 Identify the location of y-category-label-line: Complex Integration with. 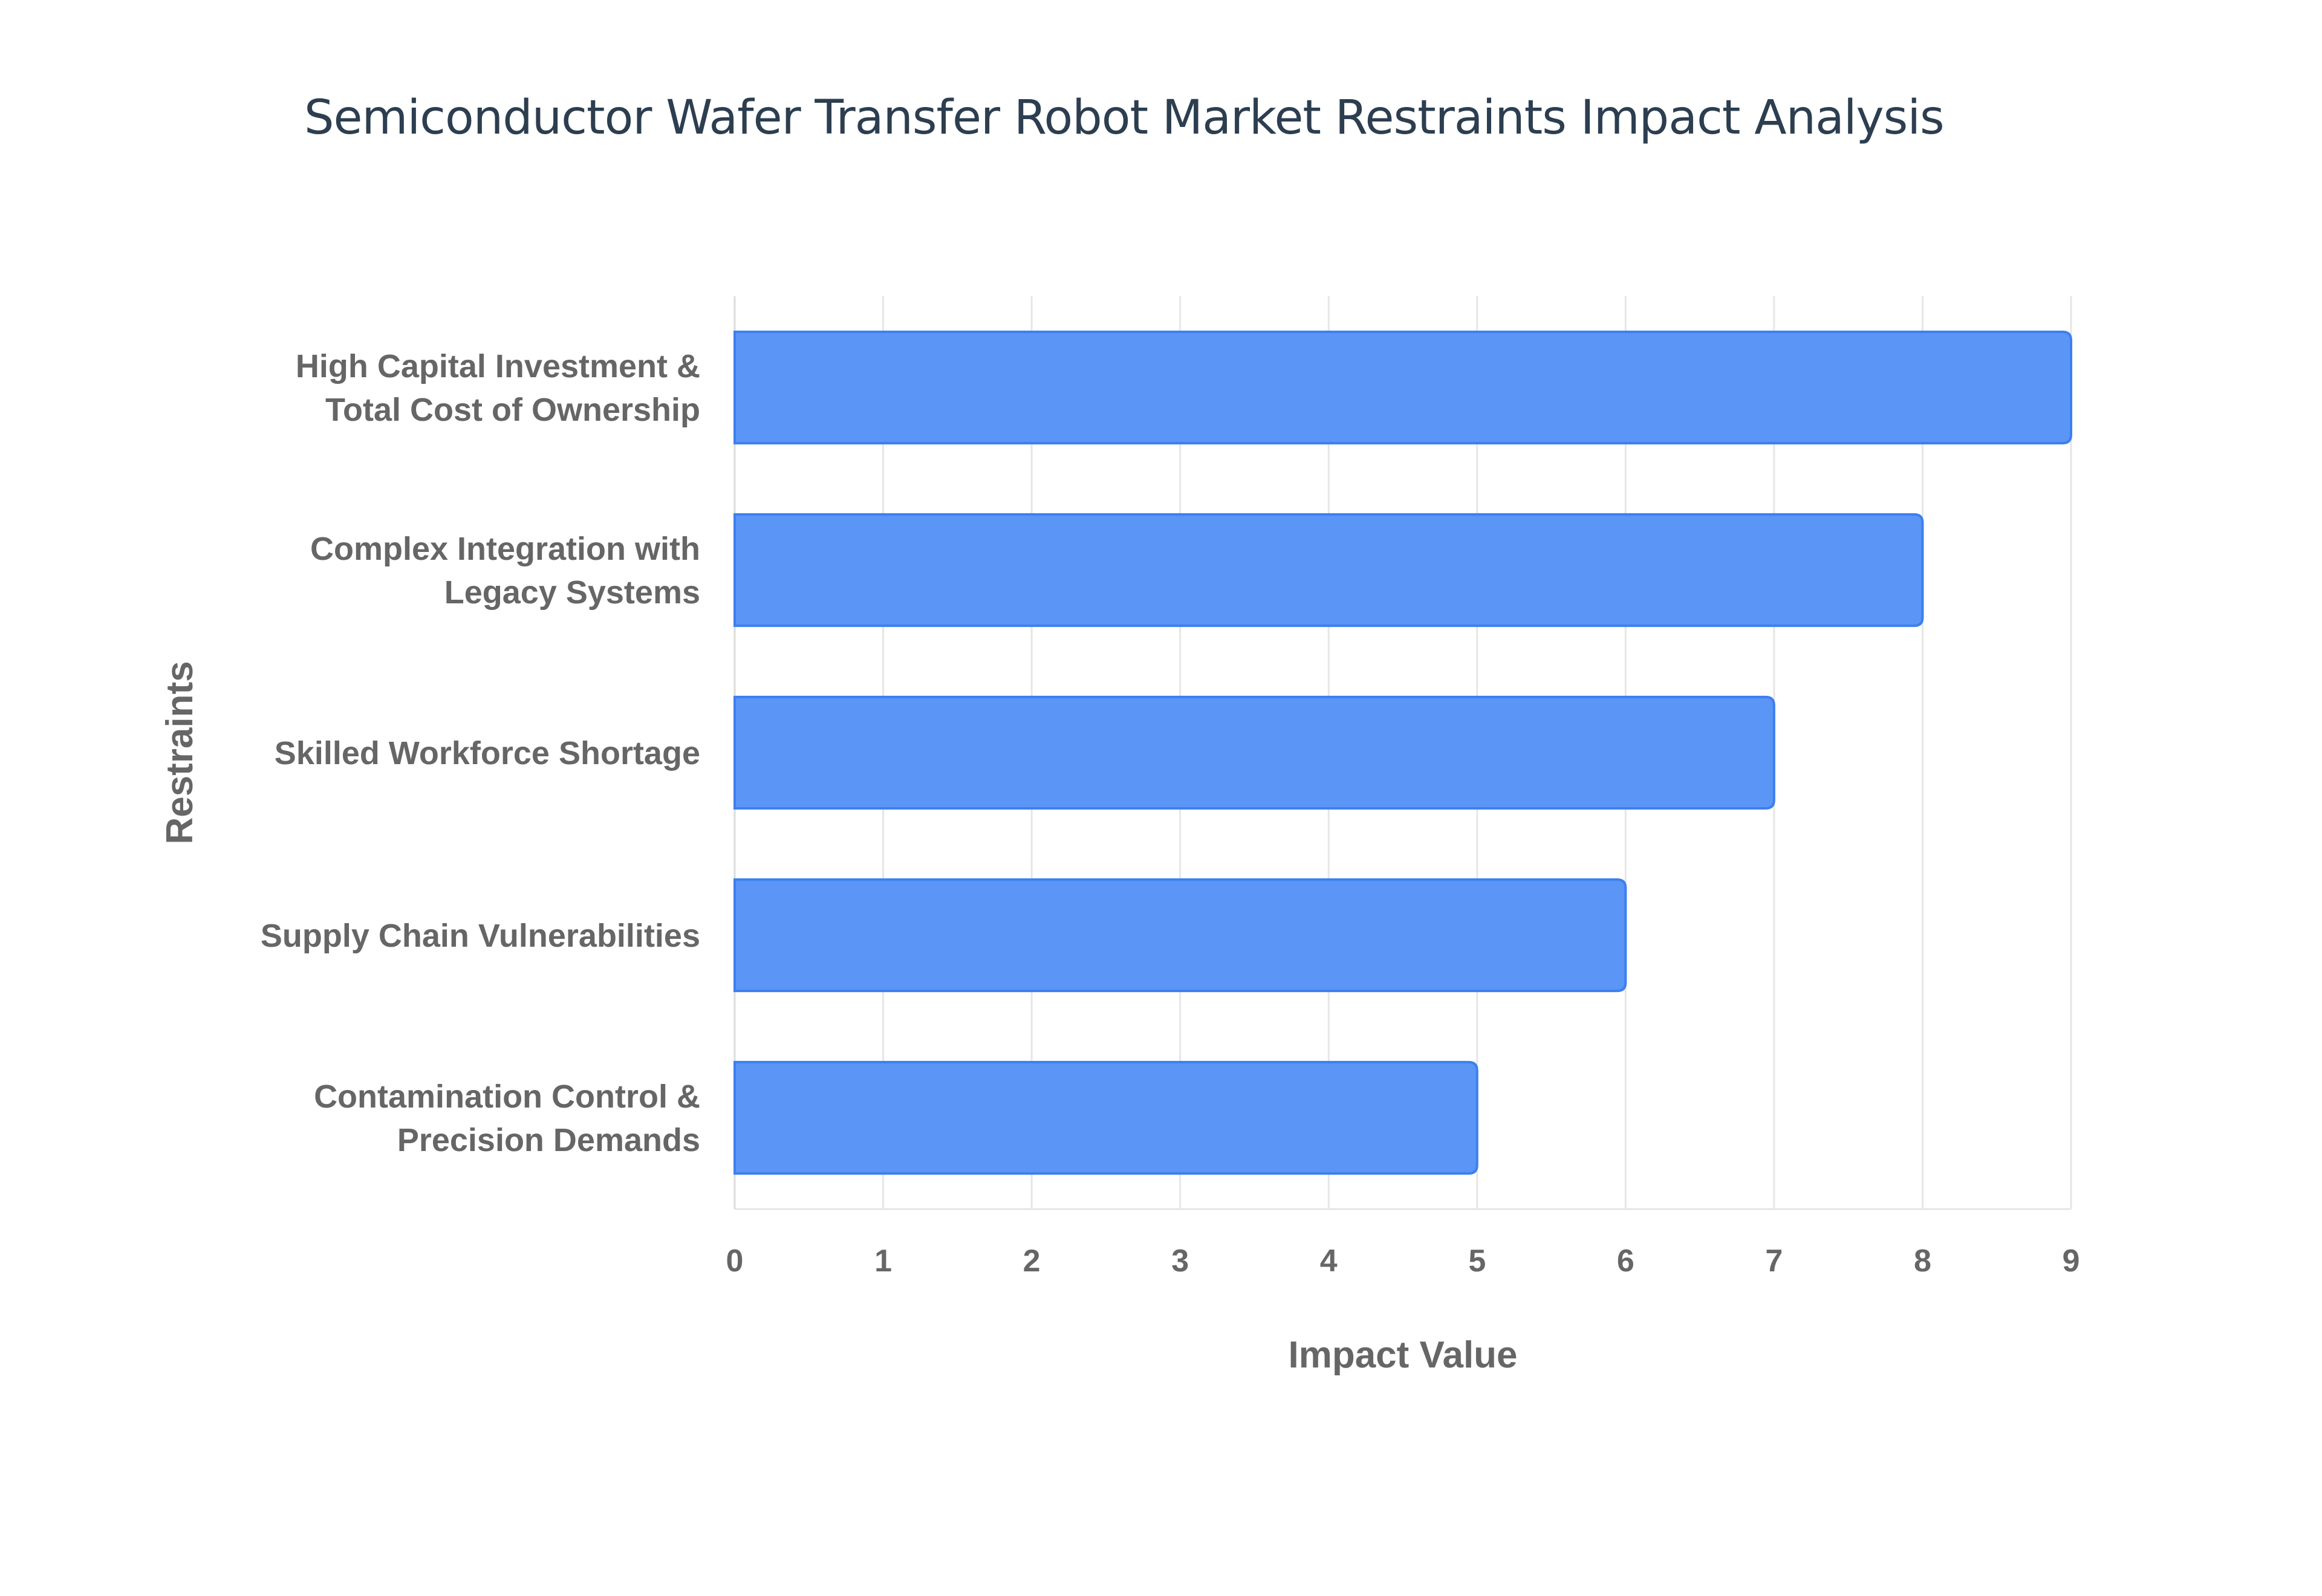
(505, 549).